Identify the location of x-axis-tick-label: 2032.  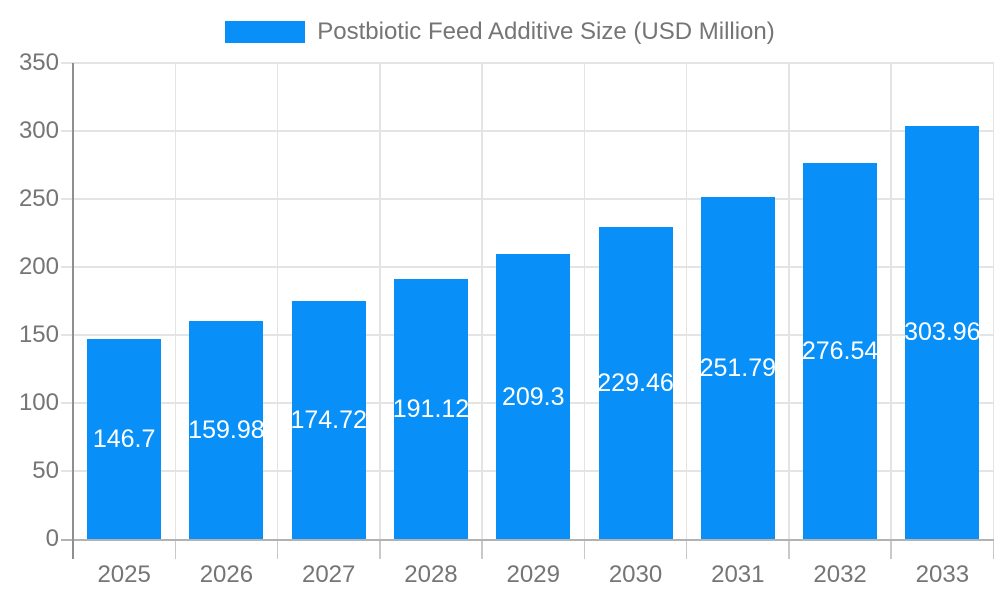
(840, 574).